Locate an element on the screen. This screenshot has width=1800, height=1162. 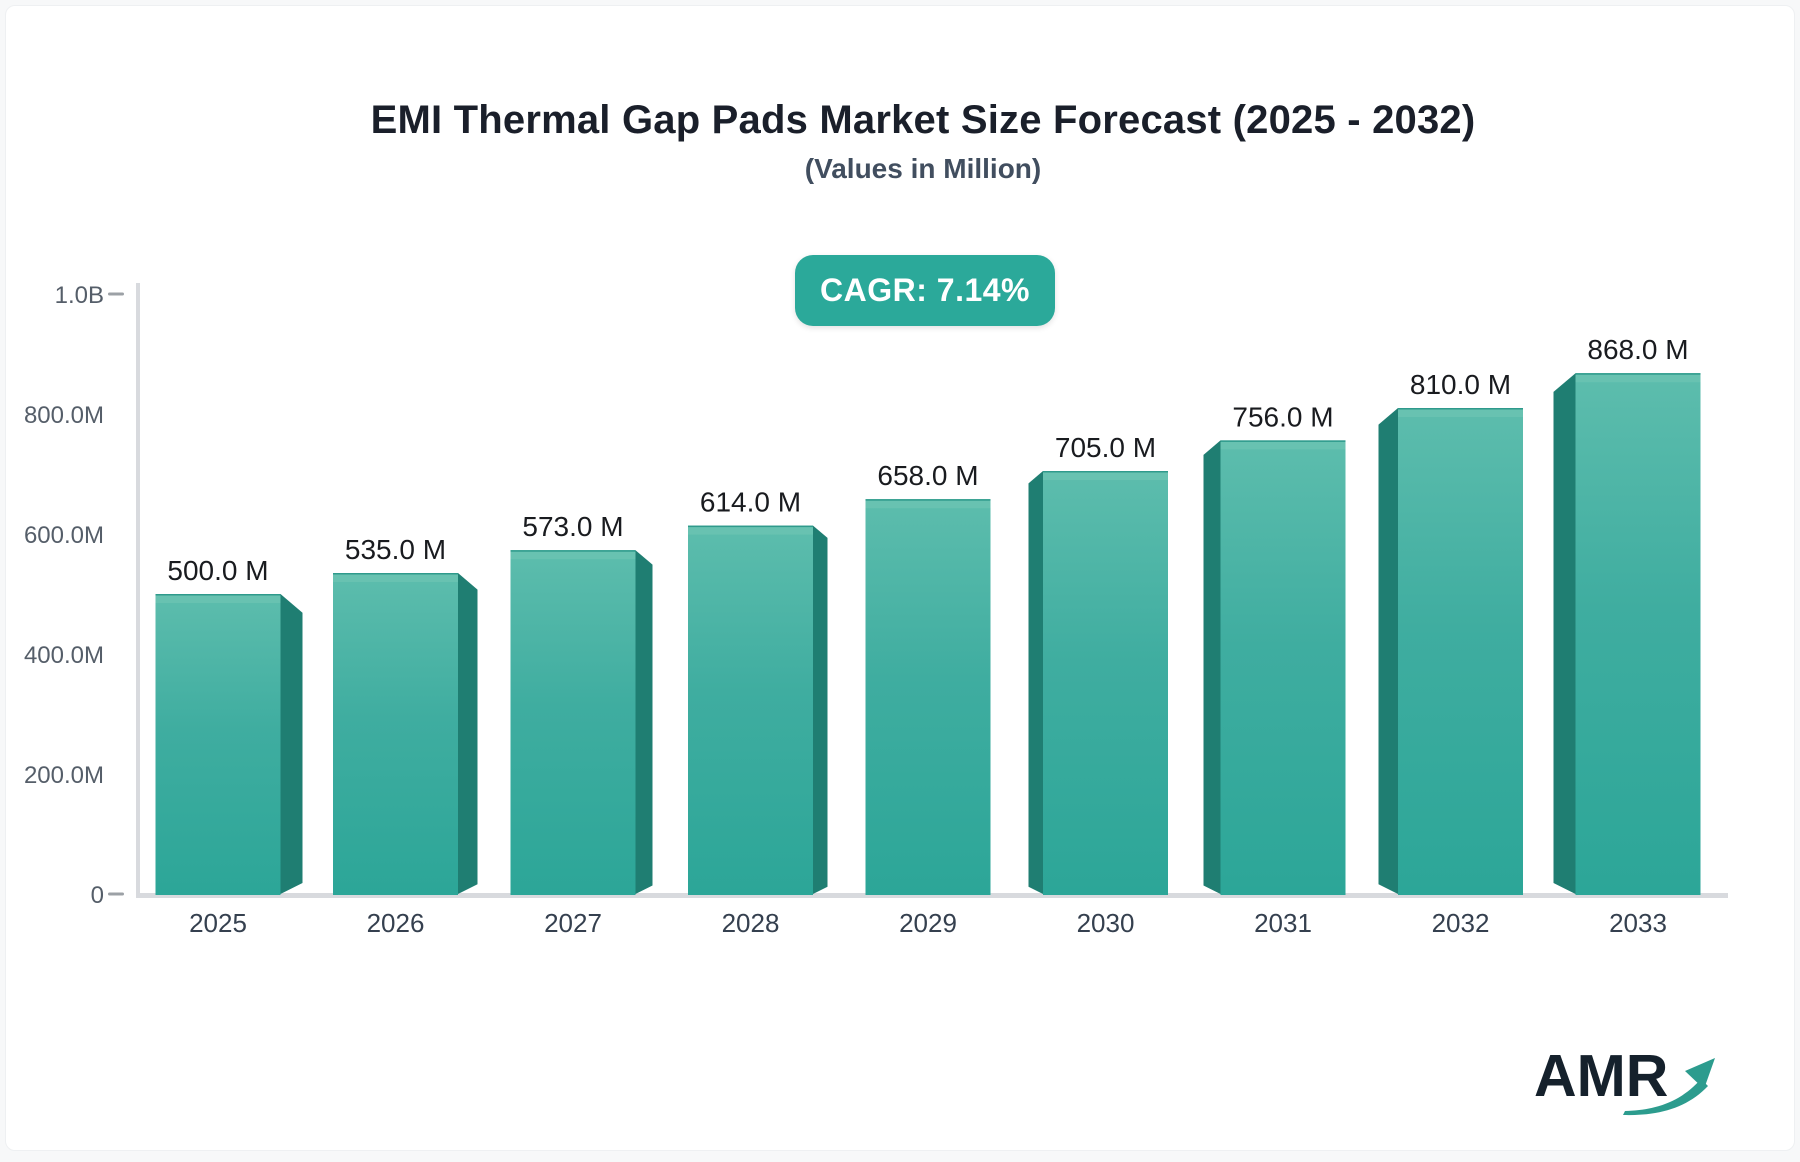
bar-value-label: 868.0 M is located at coordinates (1637, 349).